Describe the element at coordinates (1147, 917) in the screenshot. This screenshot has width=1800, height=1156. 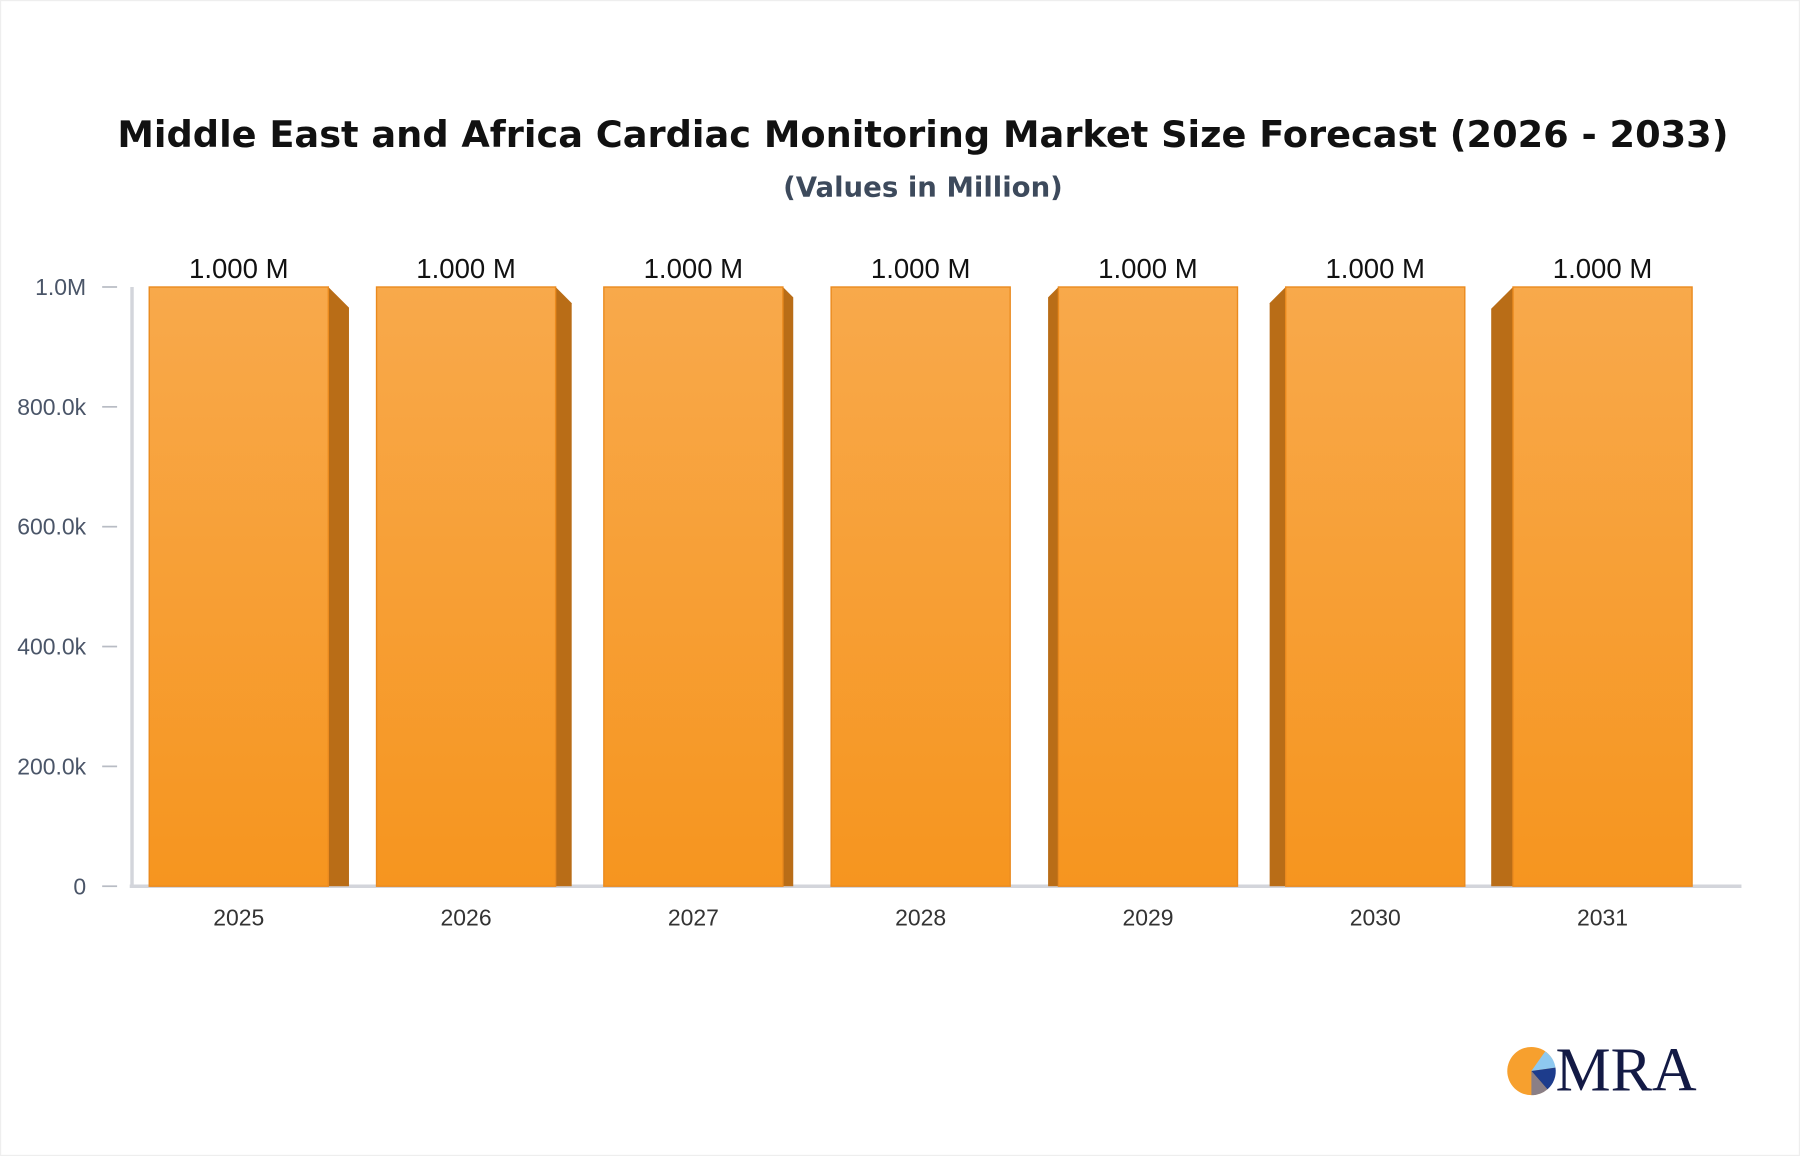
I see `x-tick-label: 2029` at that location.